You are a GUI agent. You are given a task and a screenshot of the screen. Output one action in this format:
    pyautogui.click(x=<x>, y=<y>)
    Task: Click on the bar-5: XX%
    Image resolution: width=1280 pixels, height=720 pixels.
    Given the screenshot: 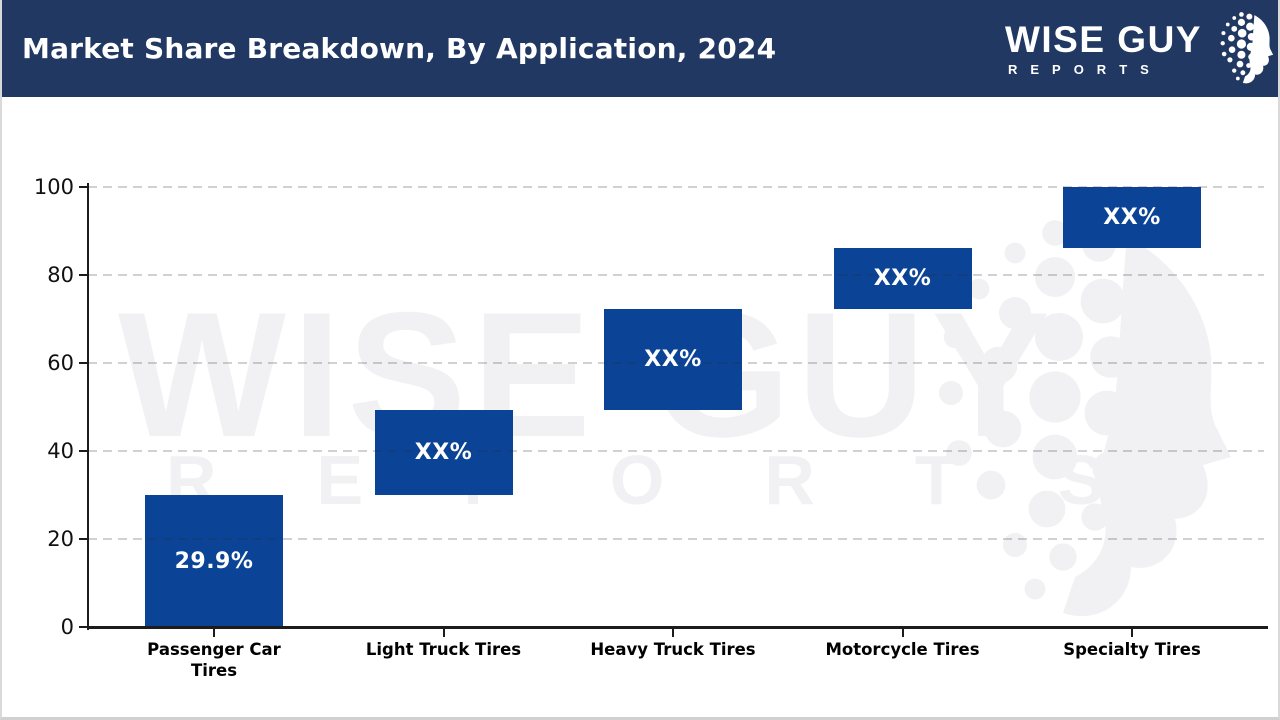 What is the action you would take?
    pyautogui.click(x=1132, y=218)
    